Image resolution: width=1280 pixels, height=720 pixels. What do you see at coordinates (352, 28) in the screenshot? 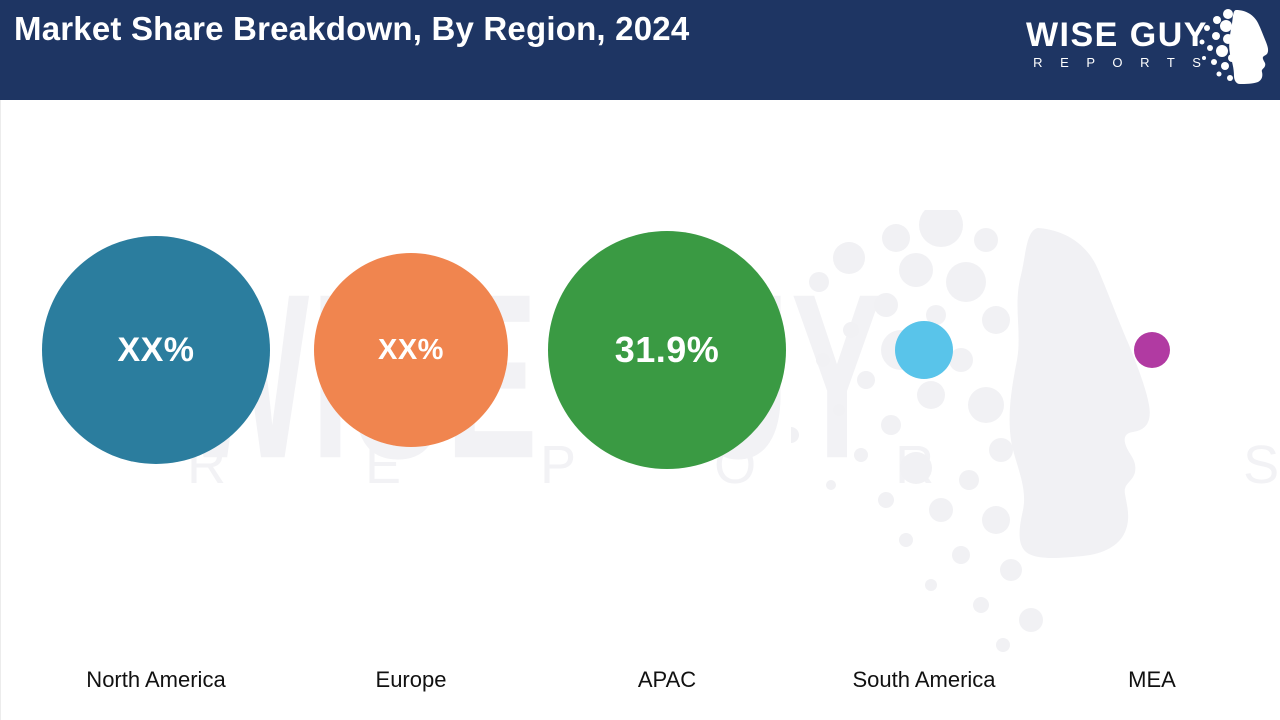
I see `page-title: Market Share Breakdown, By Region, 2024` at bounding box center [352, 28].